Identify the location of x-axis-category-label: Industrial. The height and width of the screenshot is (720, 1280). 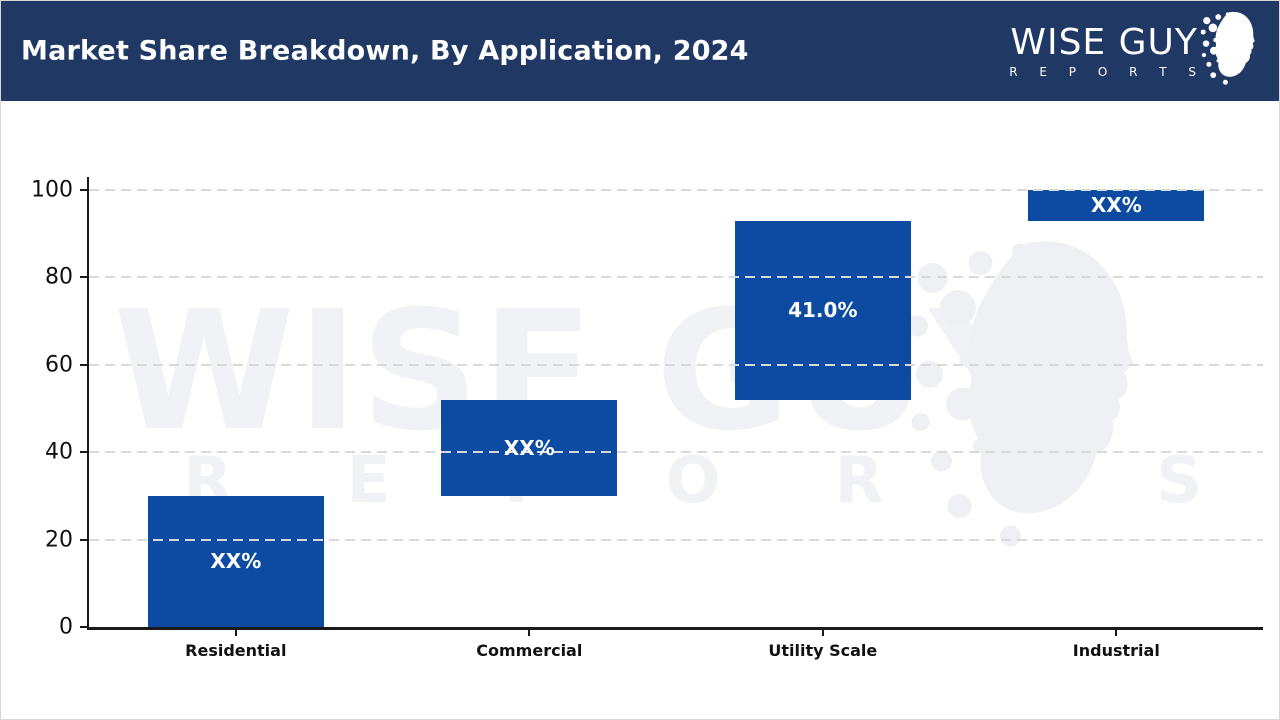
(1116, 650).